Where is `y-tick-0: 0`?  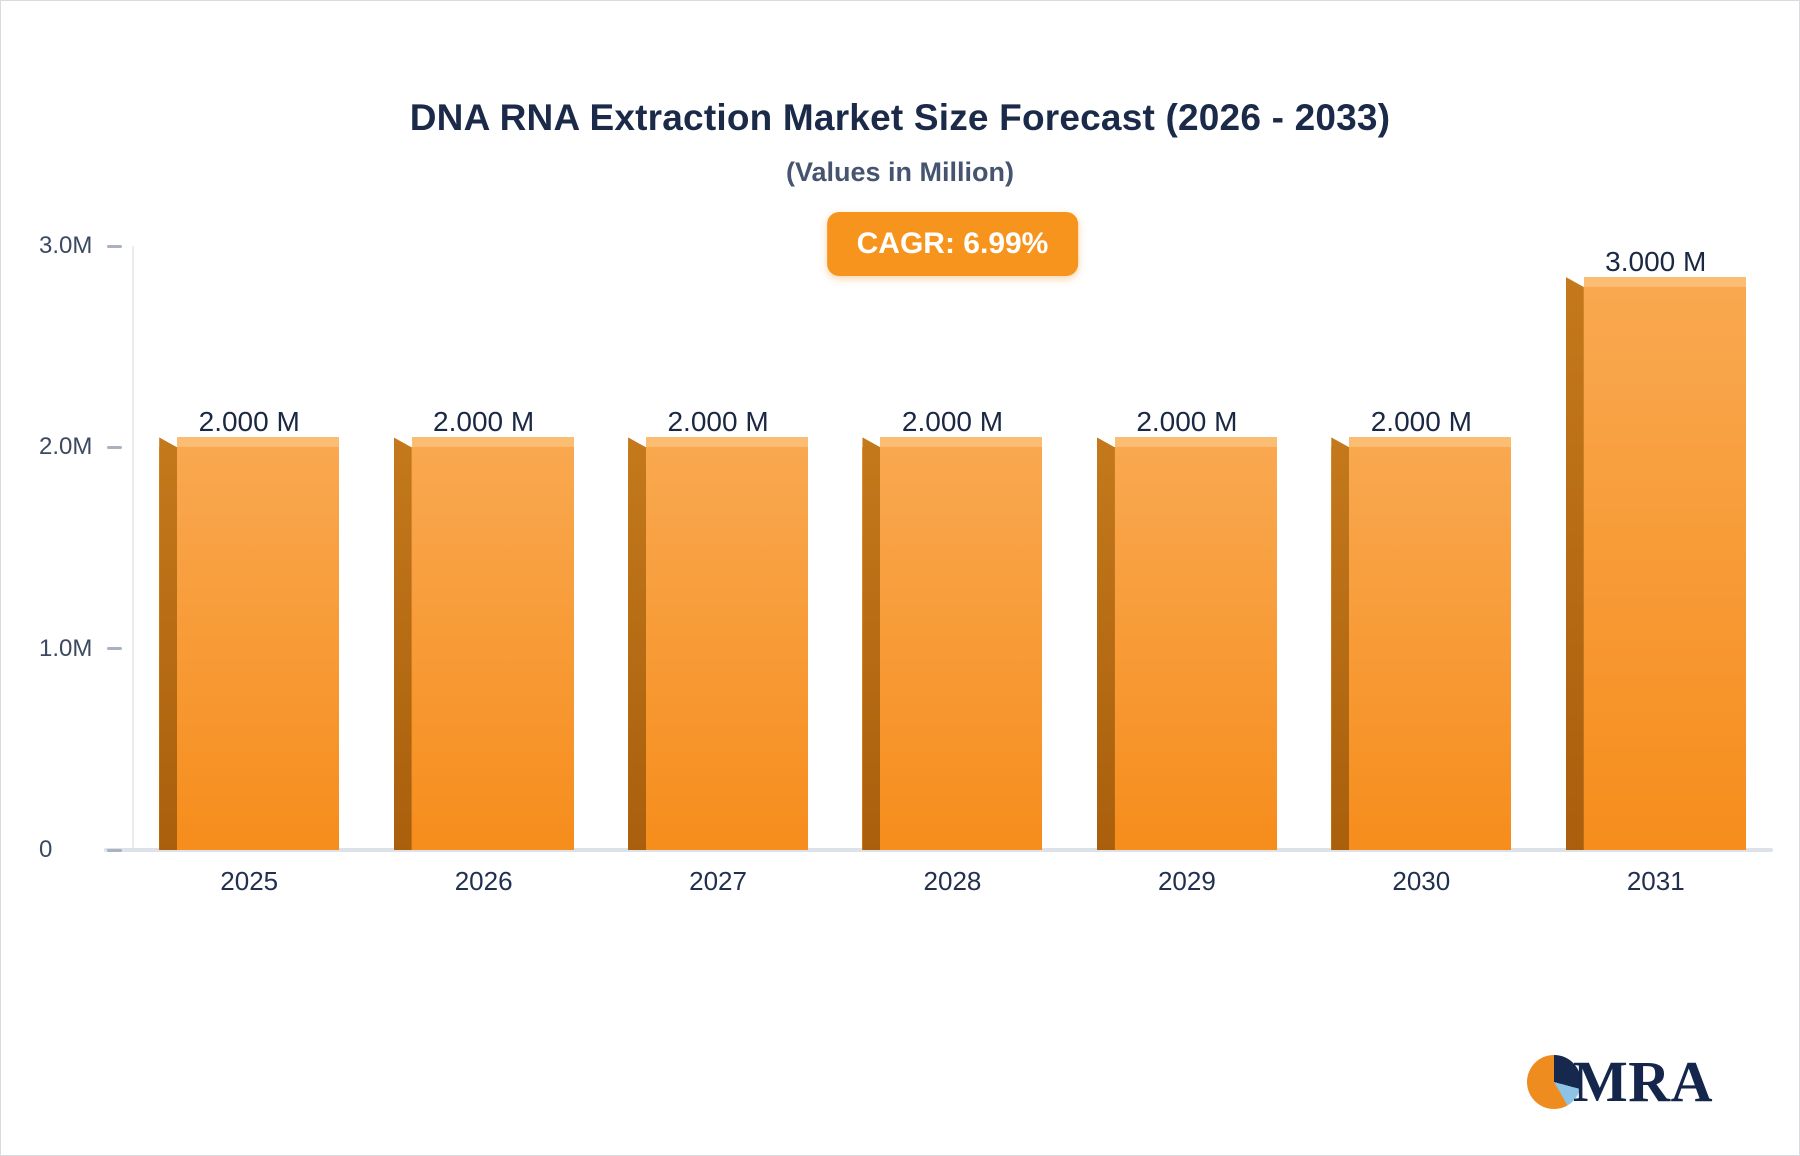 y-tick-0: 0 is located at coordinates (85, 850).